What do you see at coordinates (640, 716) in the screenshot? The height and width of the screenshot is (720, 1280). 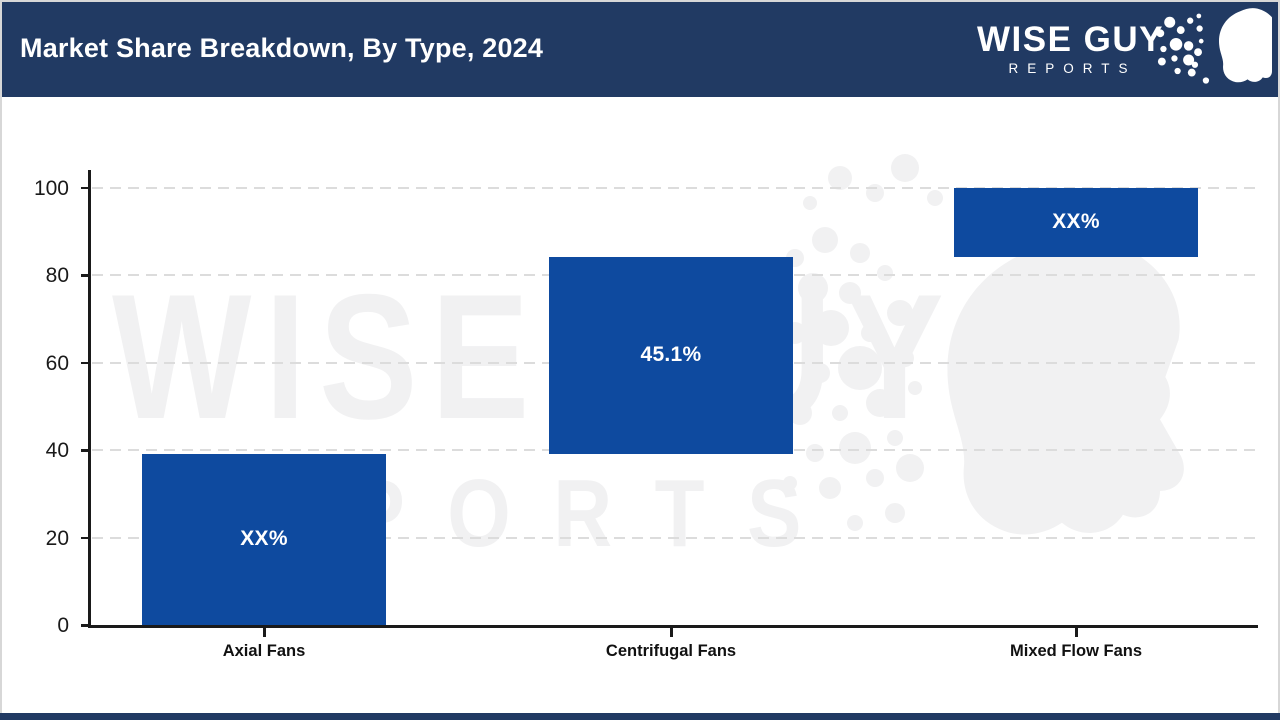 I see `footer-bar` at bounding box center [640, 716].